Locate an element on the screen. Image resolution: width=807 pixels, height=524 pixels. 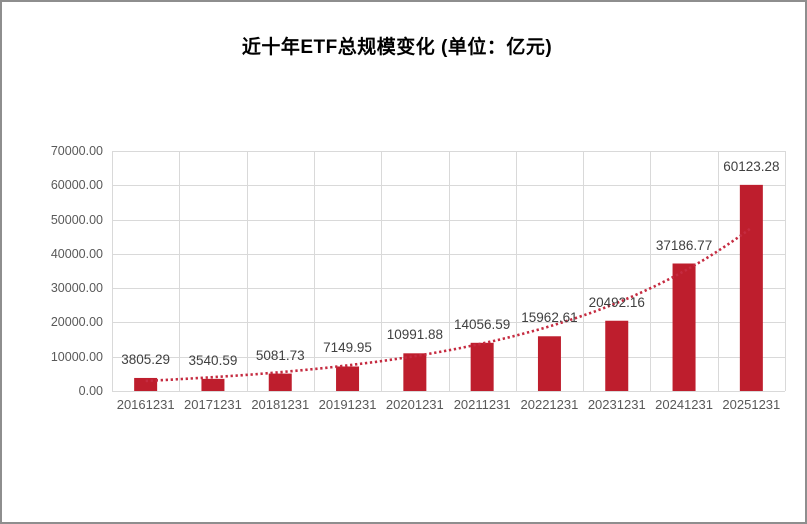
data-label: 7149.95 is located at coordinates (347, 348).